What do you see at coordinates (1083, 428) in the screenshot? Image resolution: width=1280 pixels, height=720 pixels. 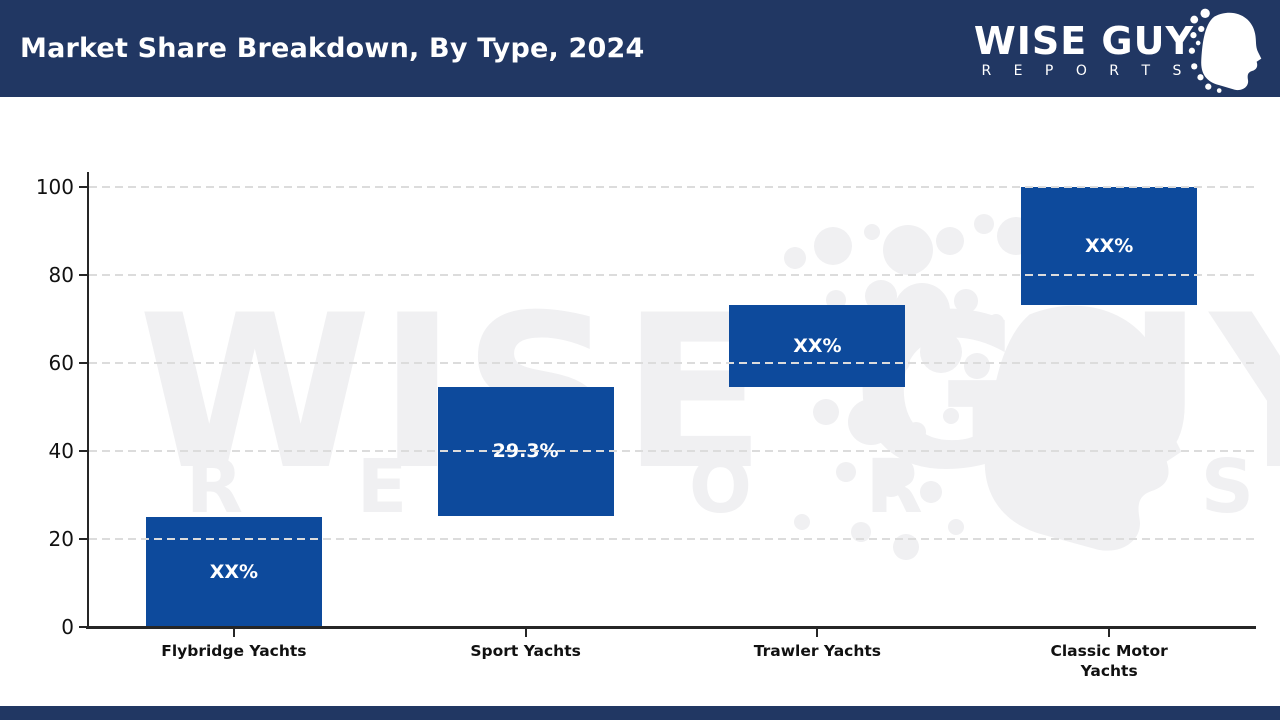 I see `watermark-face-silhouette` at bounding box center [1083, 428].